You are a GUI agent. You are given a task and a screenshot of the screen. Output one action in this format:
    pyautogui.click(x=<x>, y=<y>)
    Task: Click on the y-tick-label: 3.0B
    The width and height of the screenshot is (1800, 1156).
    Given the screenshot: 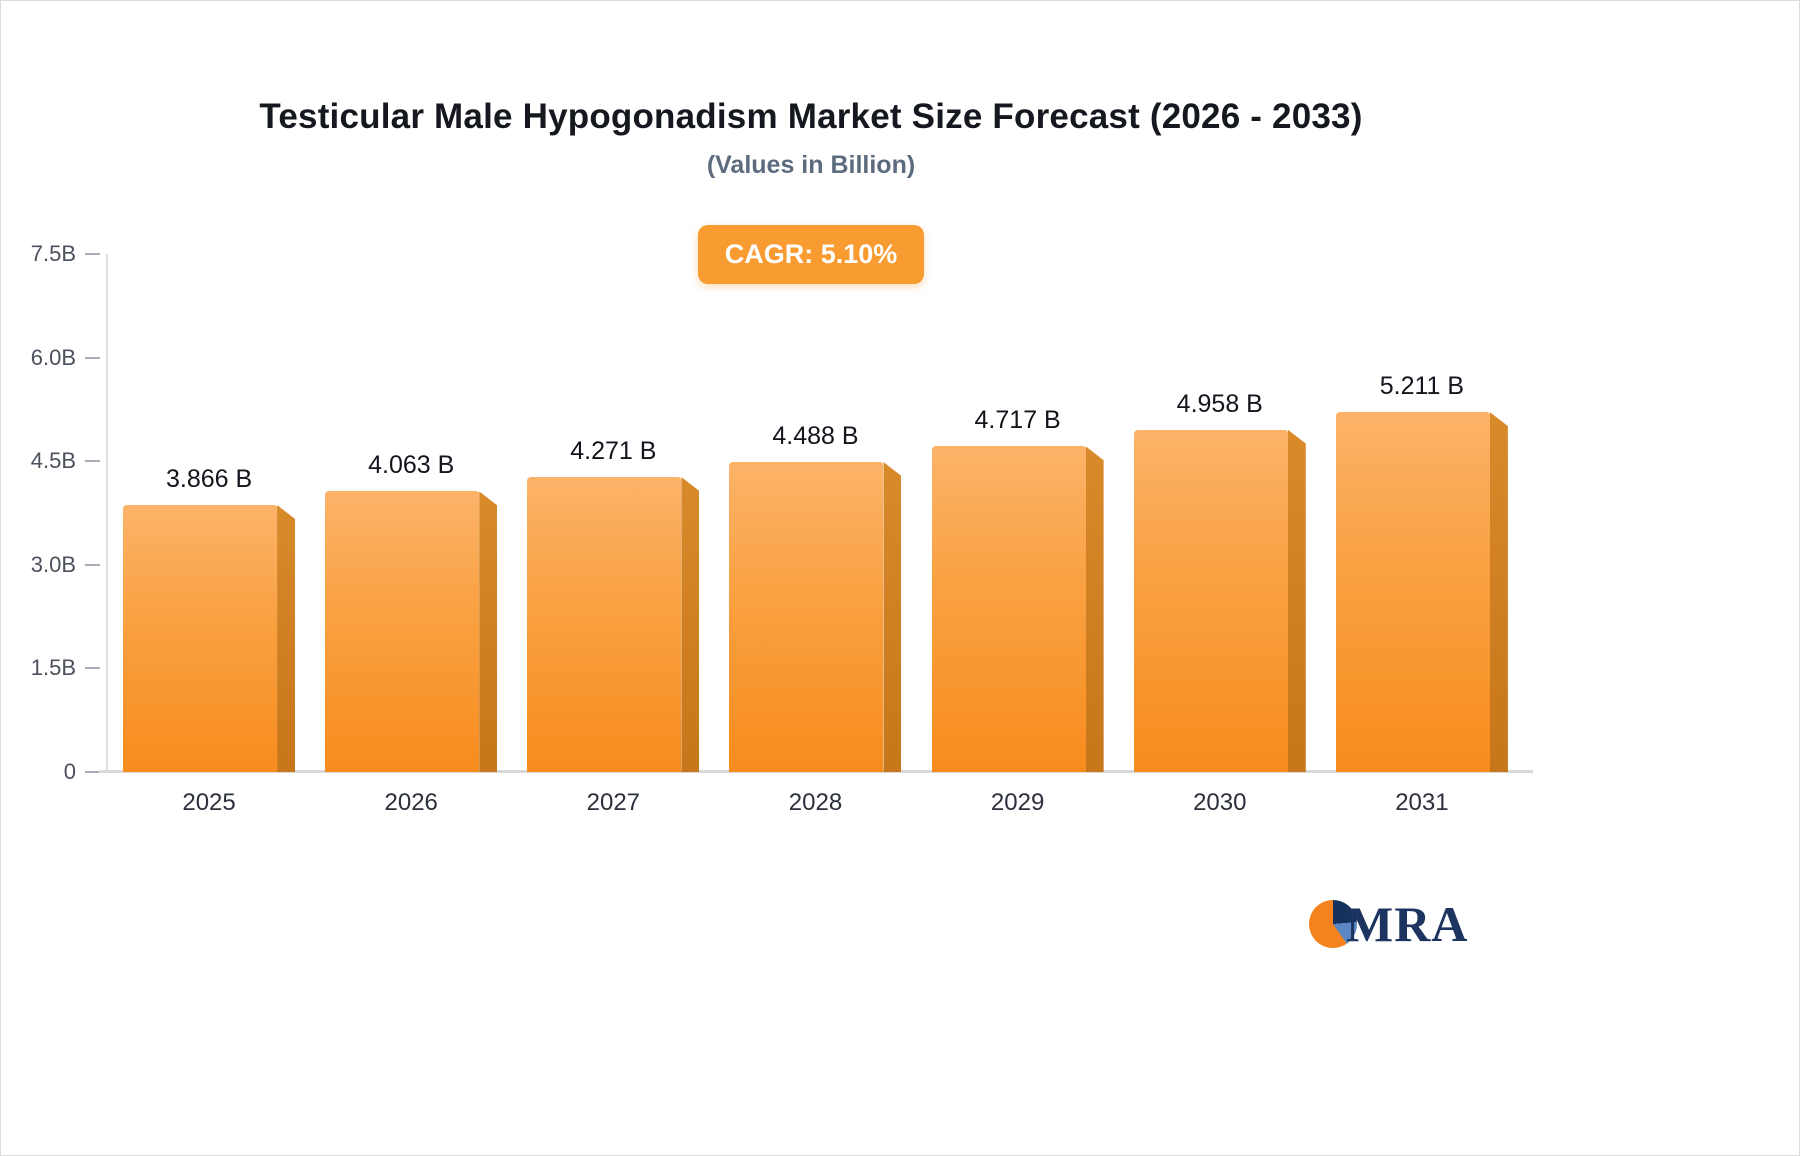 What is the action you would take?
    pyautogui.click(x=53, y=564)
    